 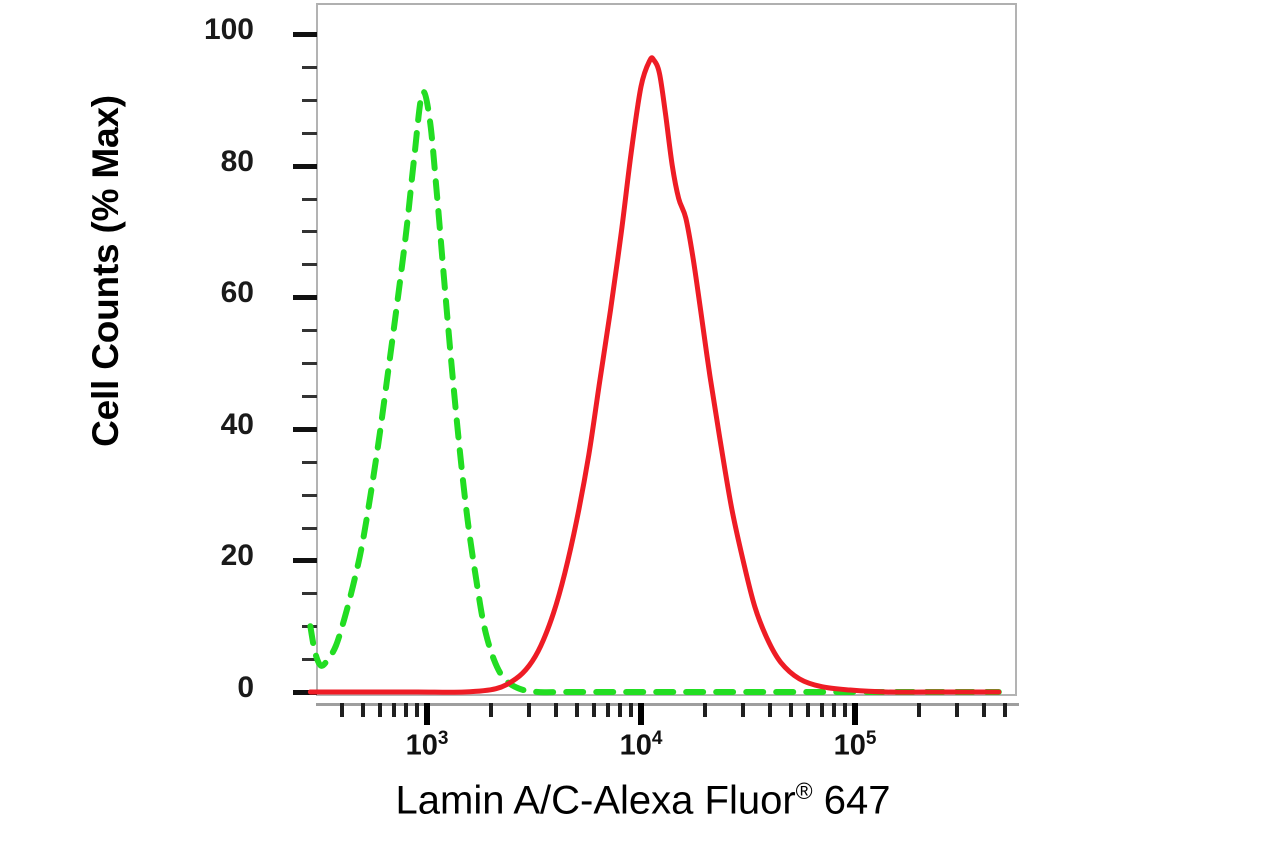 What do you see at coordinates (237, 161) in the screenshot?
I see `y-tick-label: 80` at bounding box center [237, 161].